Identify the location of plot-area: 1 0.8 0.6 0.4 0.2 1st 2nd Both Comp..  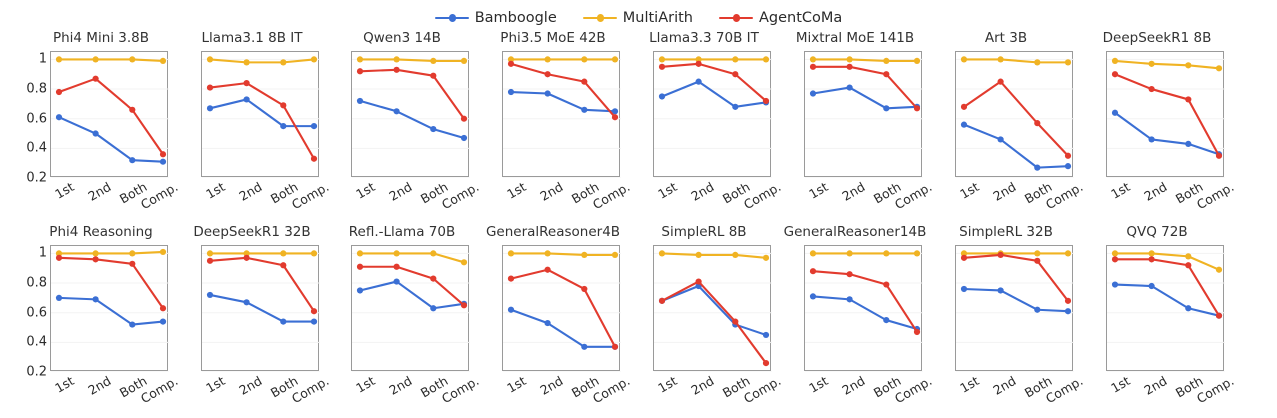
(103, 325).